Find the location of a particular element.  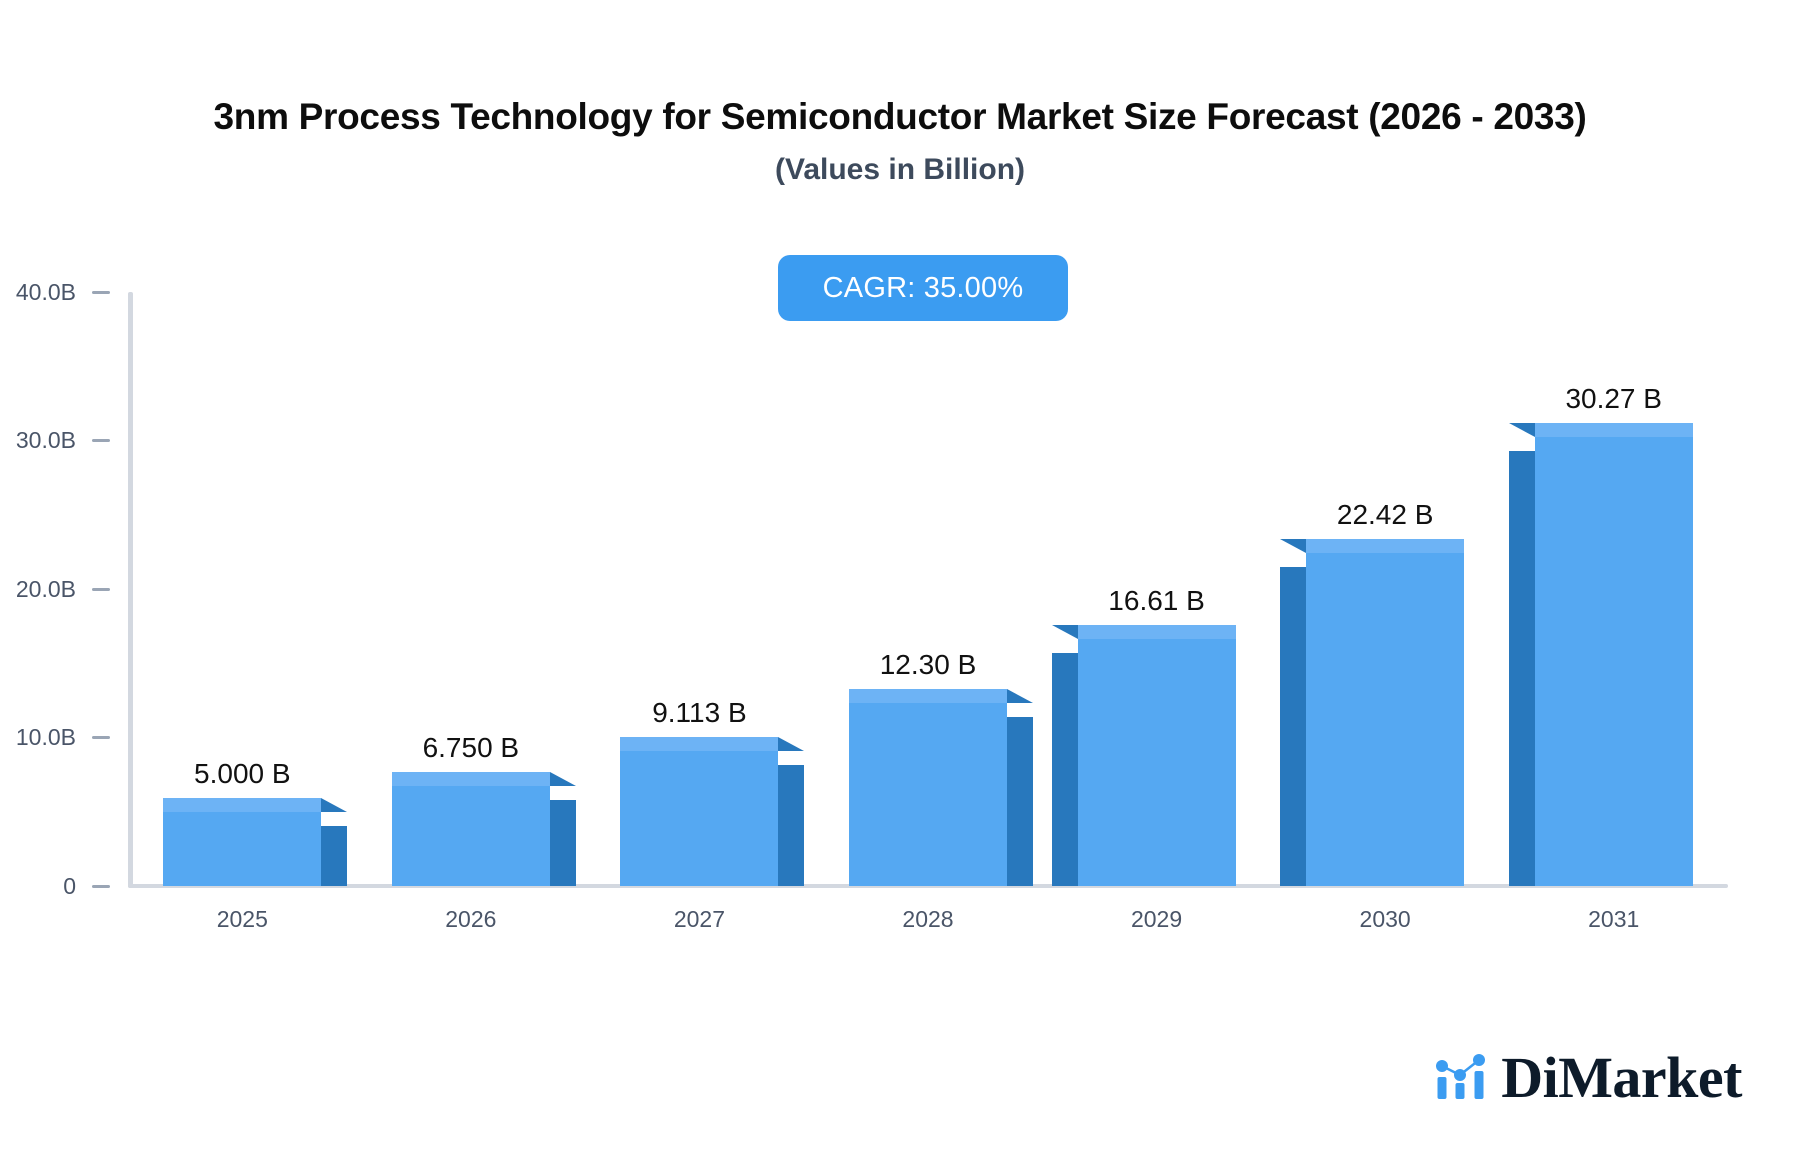

bar: 5.000 B is located at coordinates (255, 822).